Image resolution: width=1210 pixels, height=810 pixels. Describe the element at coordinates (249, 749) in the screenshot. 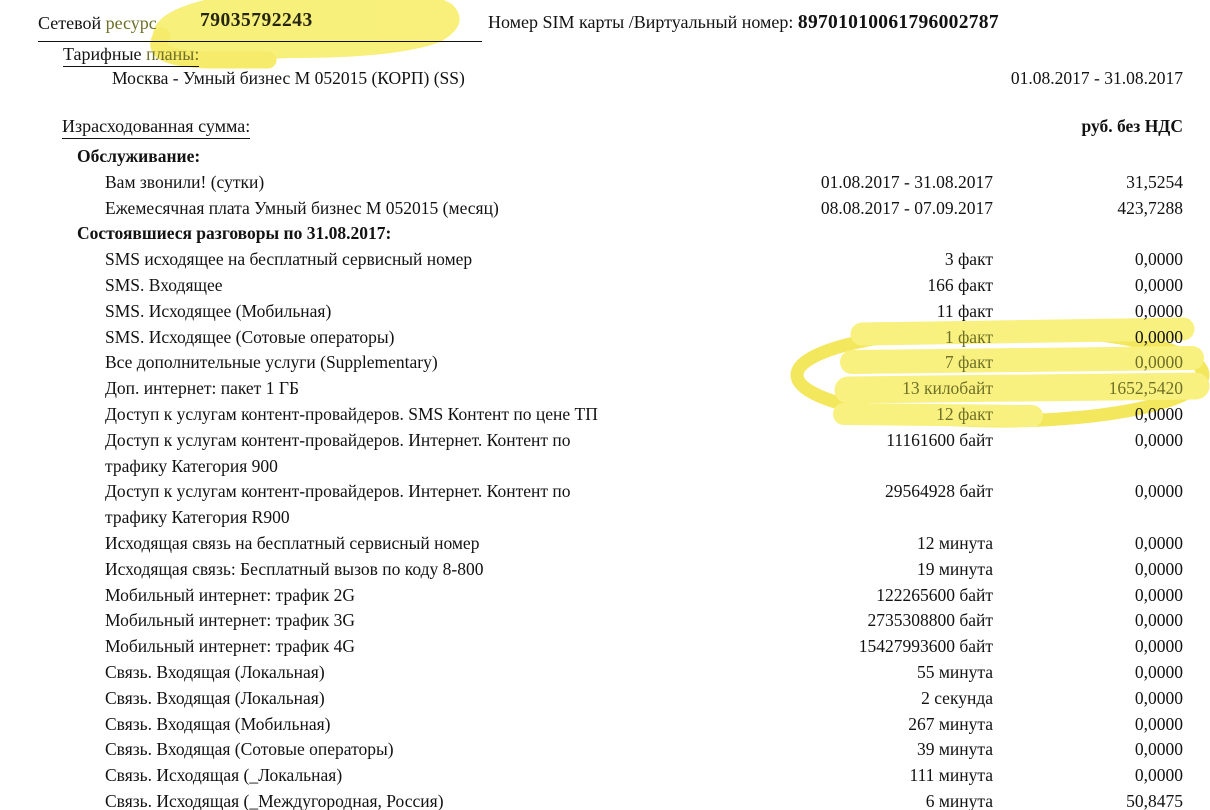

I see `row-label-line1: Связь. Входящая (Сотовые операторы)` at that location.